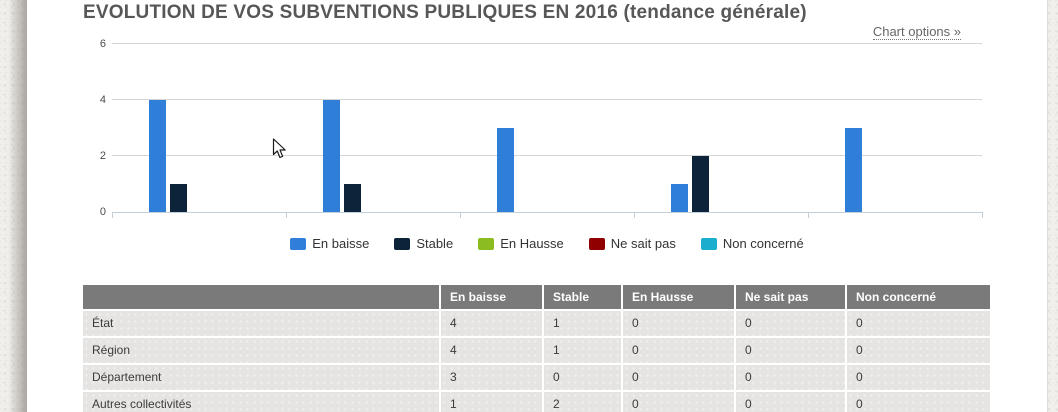 The width and height of the screenshot is (1058, 412). I want to click on category-group-Région, so click(373, 128).